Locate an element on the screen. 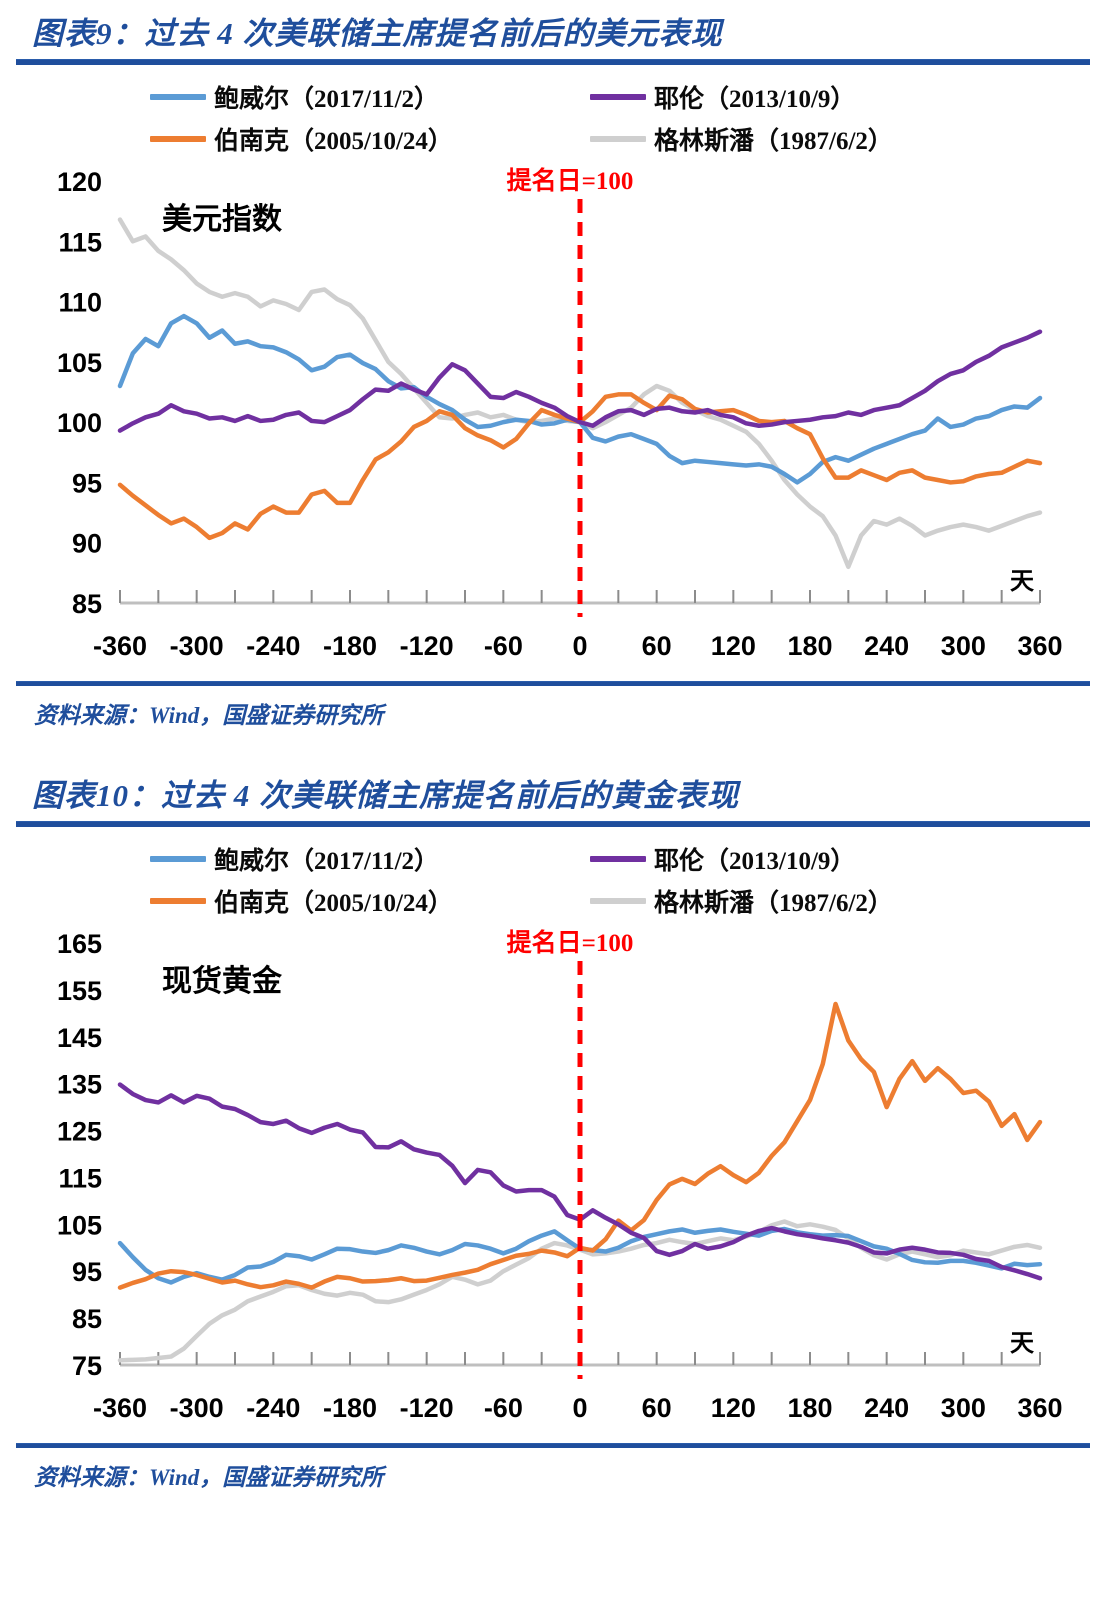 The height and width of the screenshot is (1600, 1106). figure-9-title-rule is located at coordinates (553, 62).